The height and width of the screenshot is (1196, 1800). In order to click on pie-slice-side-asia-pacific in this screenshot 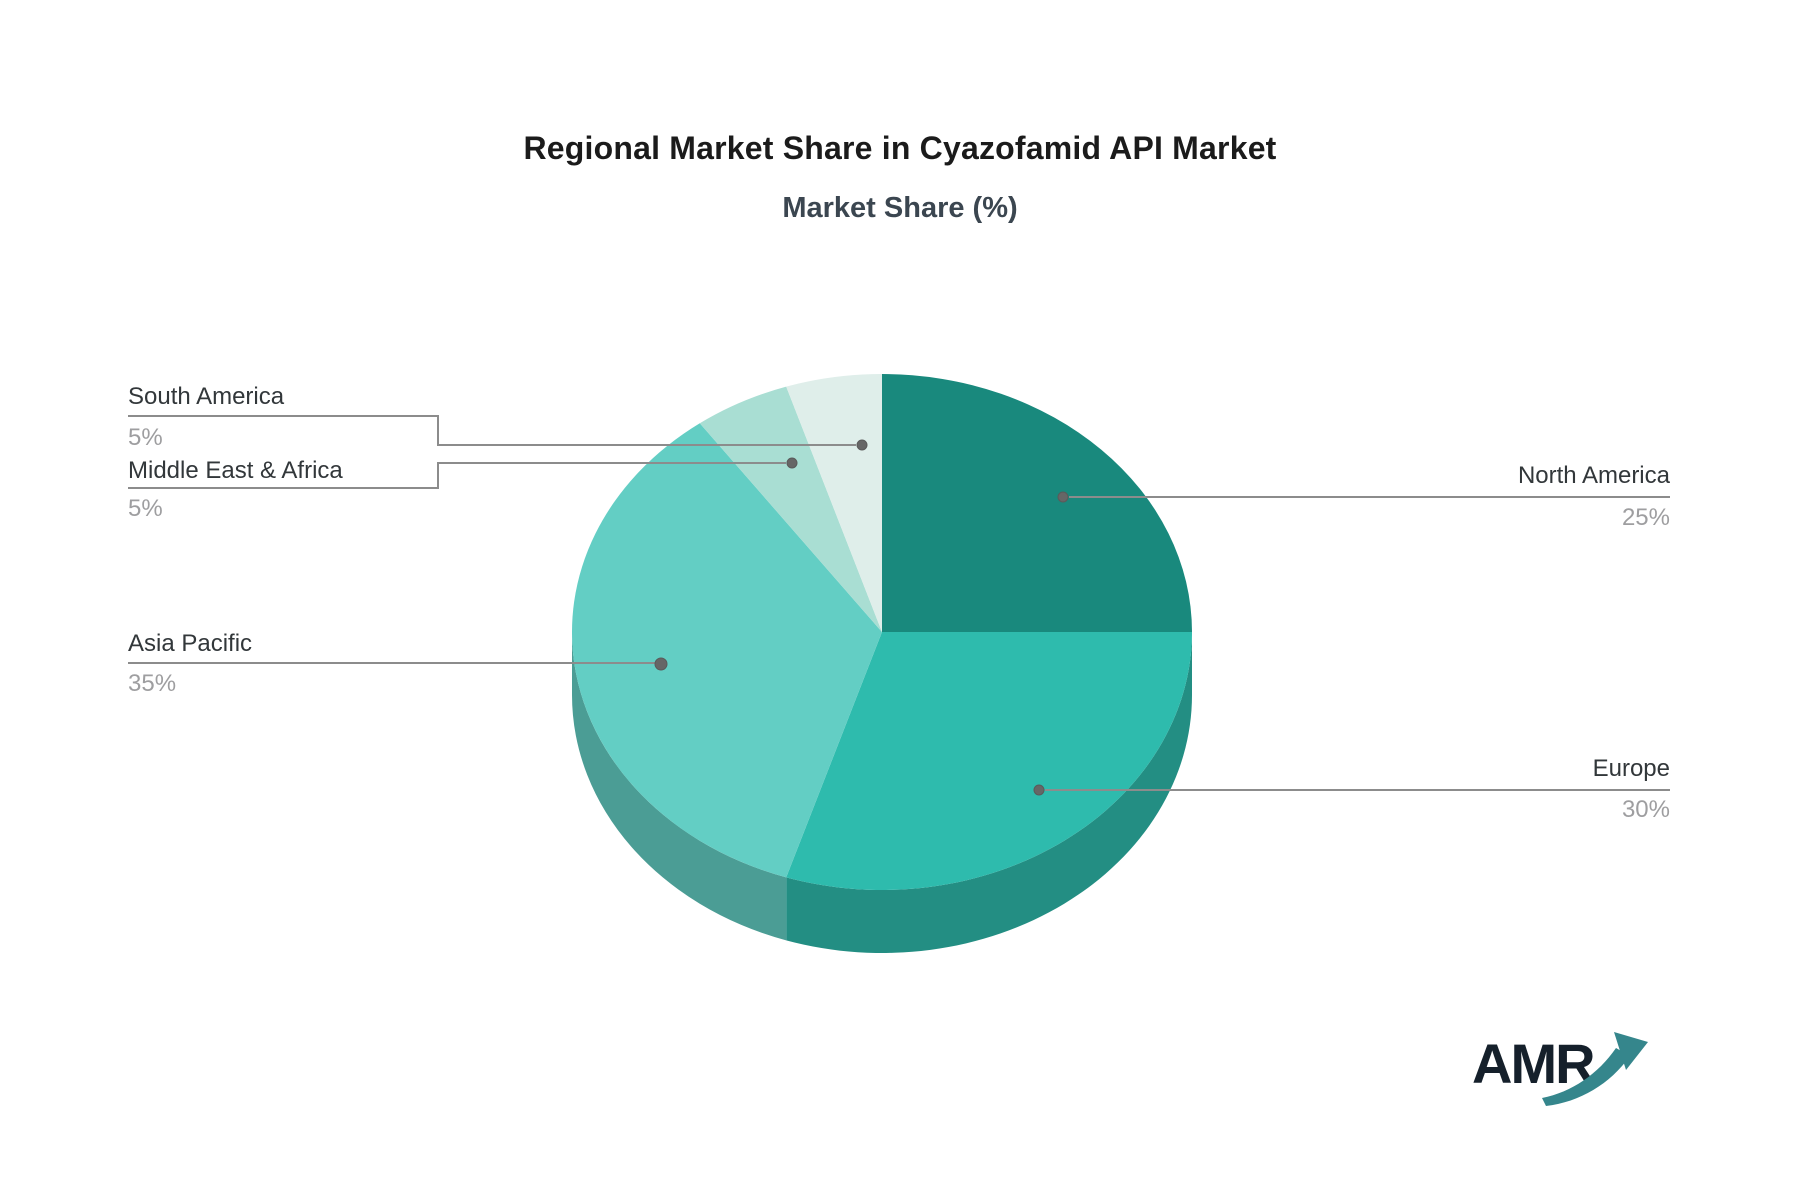, I will do `click(679, 786)`.